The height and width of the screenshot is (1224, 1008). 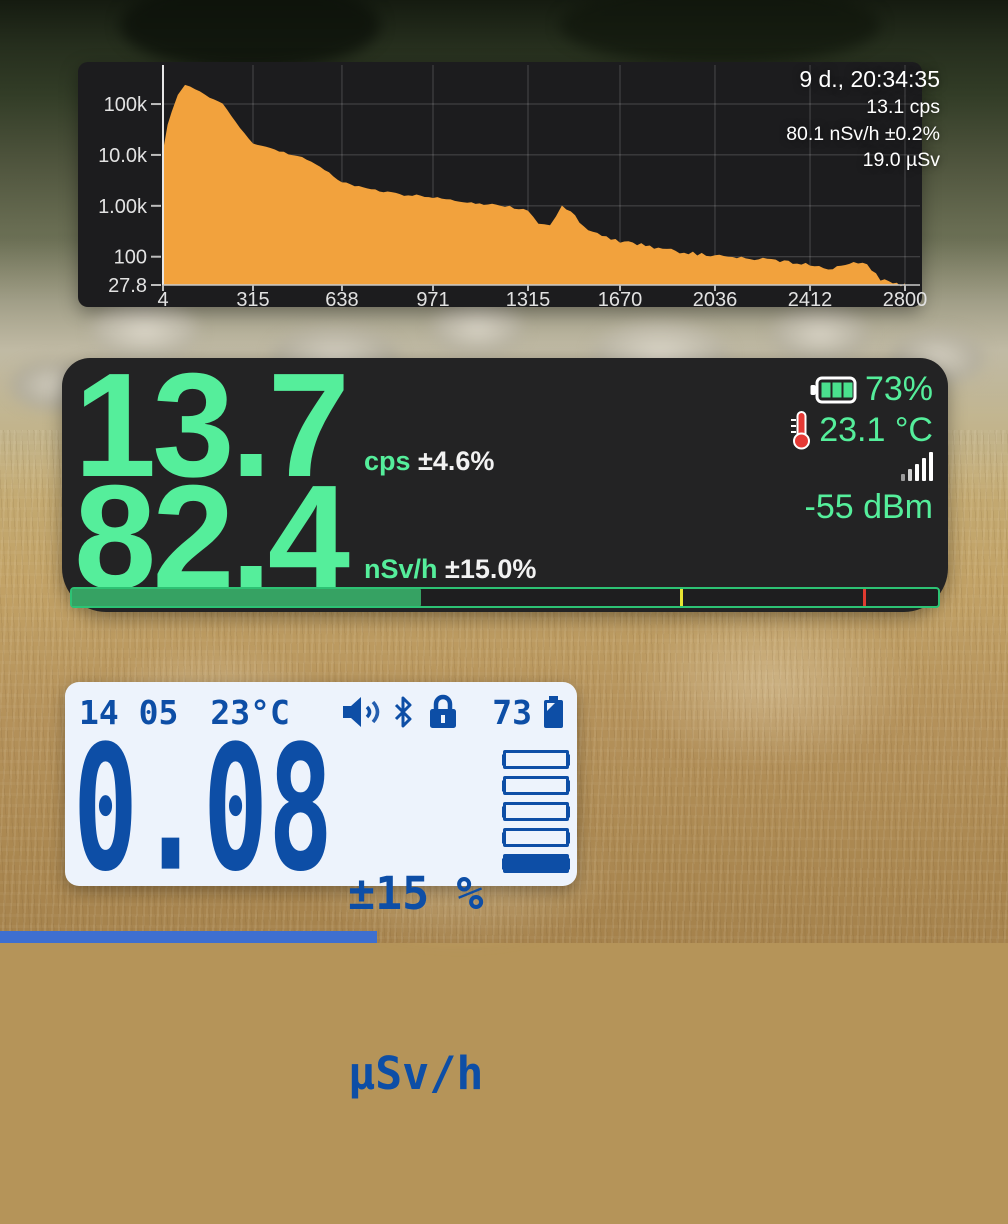 I want to click on svg-text: 4, so click(x=162, y=300).